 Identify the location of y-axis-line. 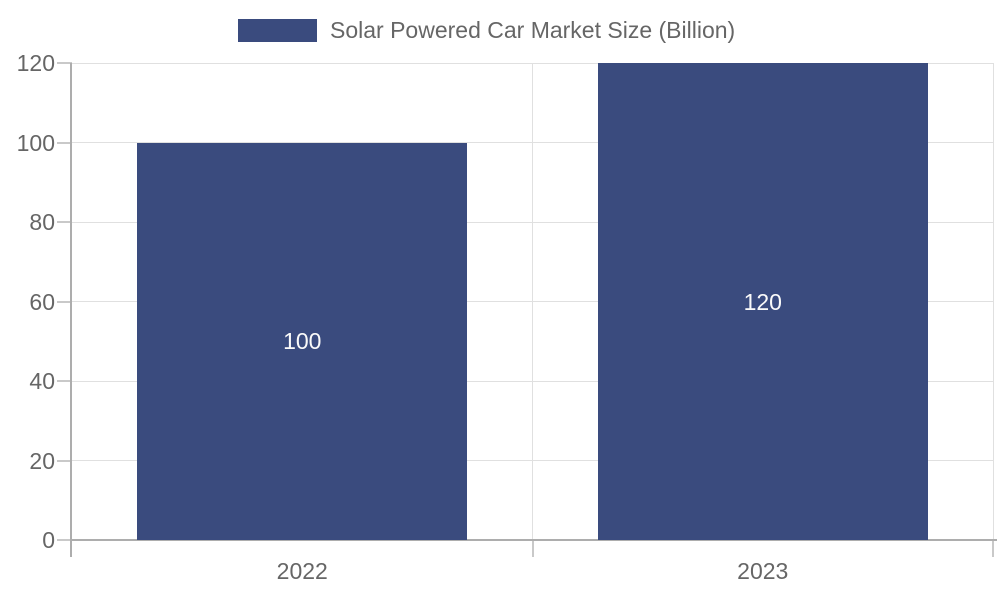
(71, 310).